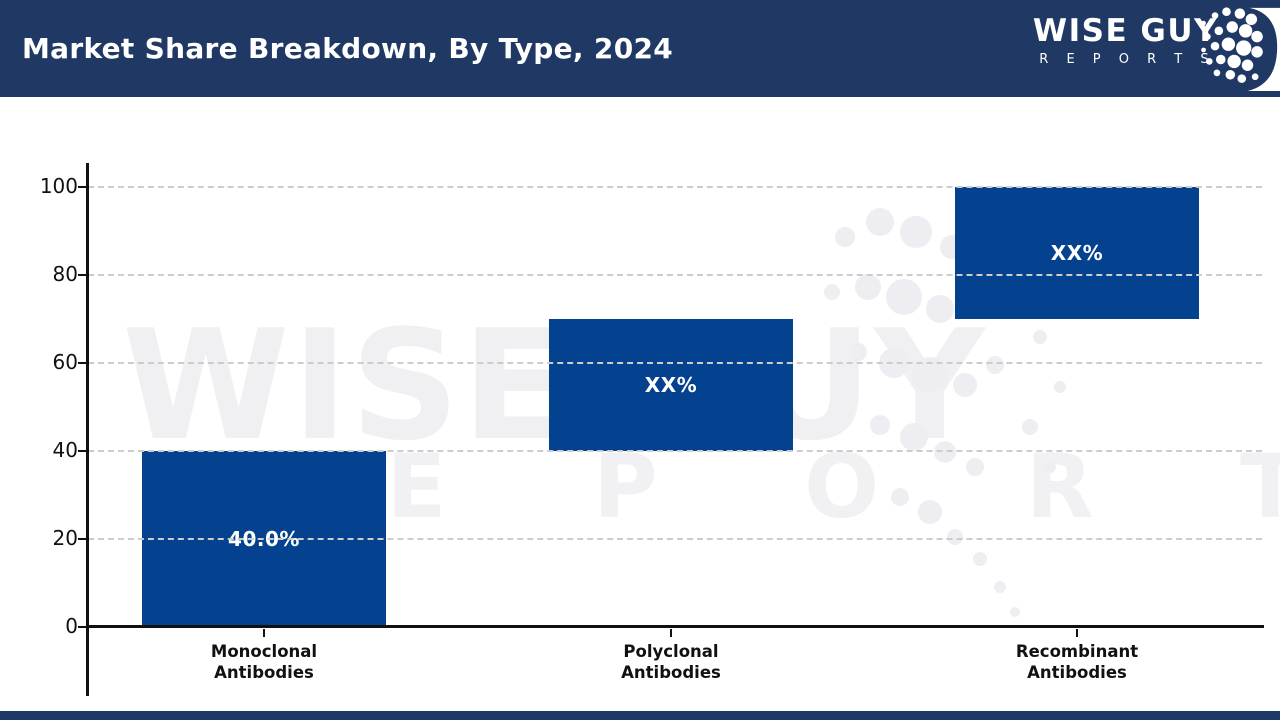 This screenshot has width=1280, height=720. What do you see at coordinates (71, 626) in the screenshot?
I see `y-tick-label: 0` at bounding box center [71, 626].